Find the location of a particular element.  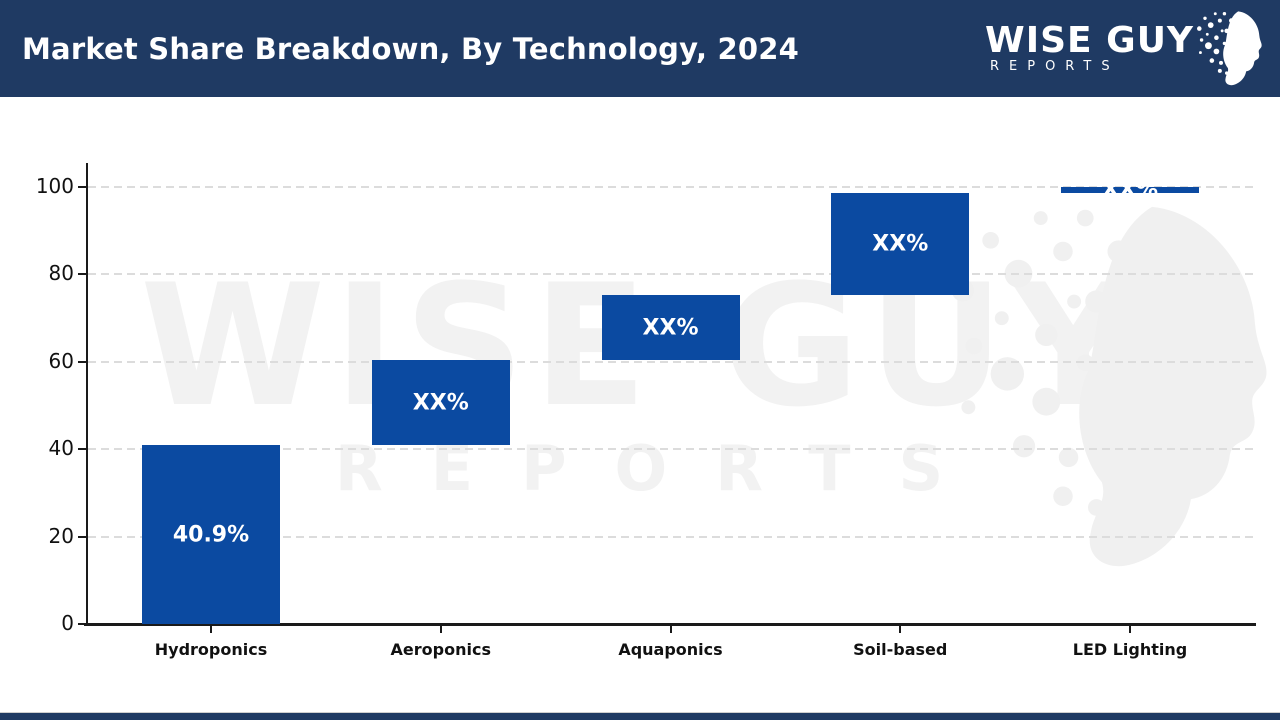

footer-bar is located at coordinates (640, 716).